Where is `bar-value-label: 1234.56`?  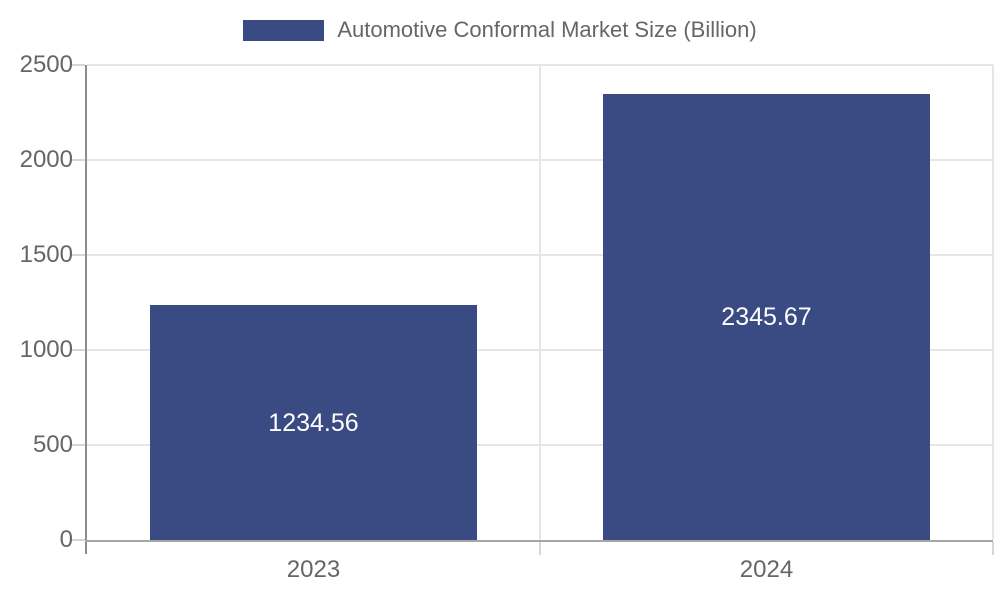 bar-value-label: 1234.56 is located at coordinates (313, 422).